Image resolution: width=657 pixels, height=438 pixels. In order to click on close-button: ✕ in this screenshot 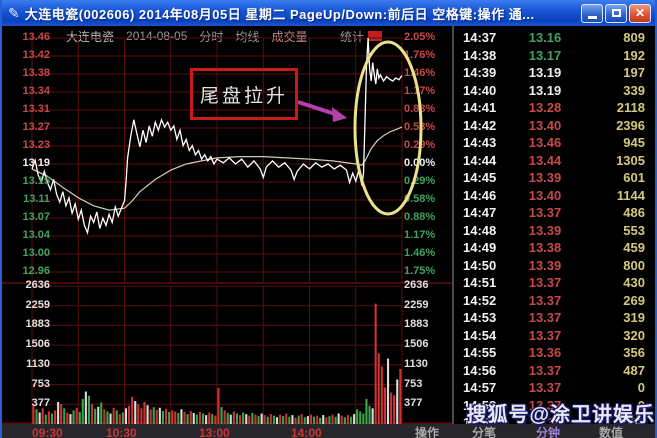, I will do `click(640, 13)`.